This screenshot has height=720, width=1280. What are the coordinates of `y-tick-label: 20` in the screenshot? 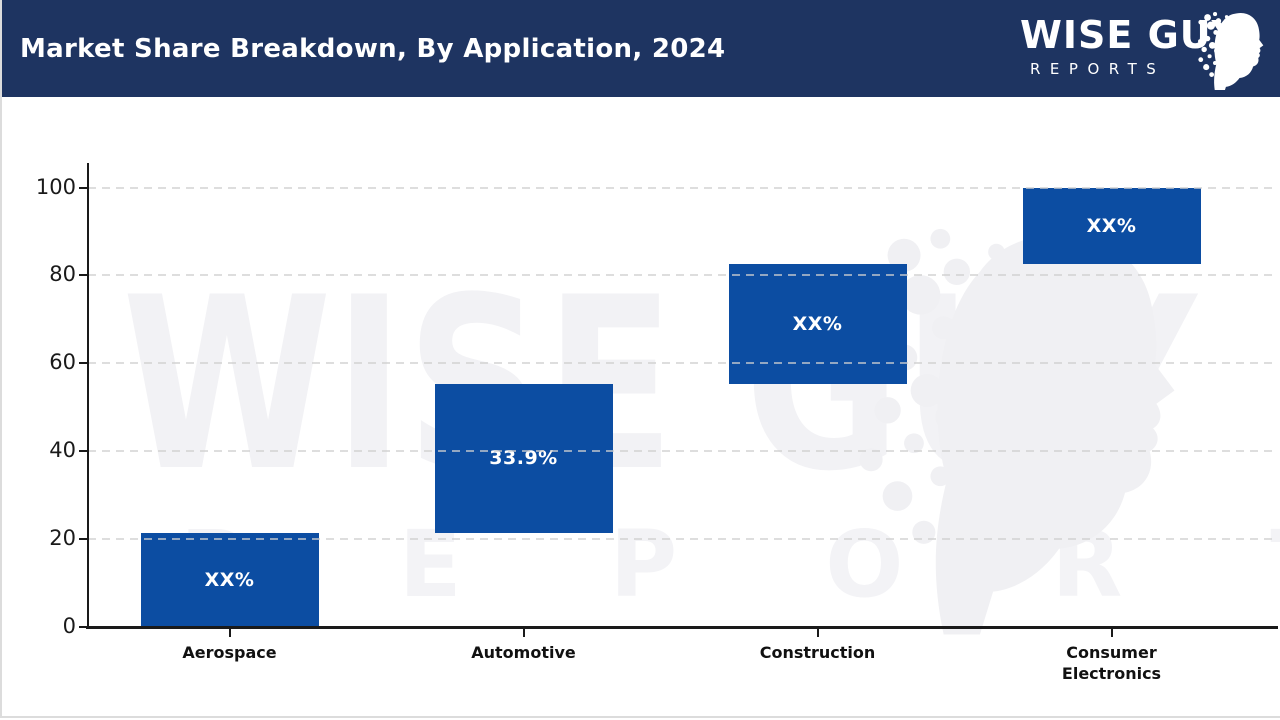 It's located at (62, 537).